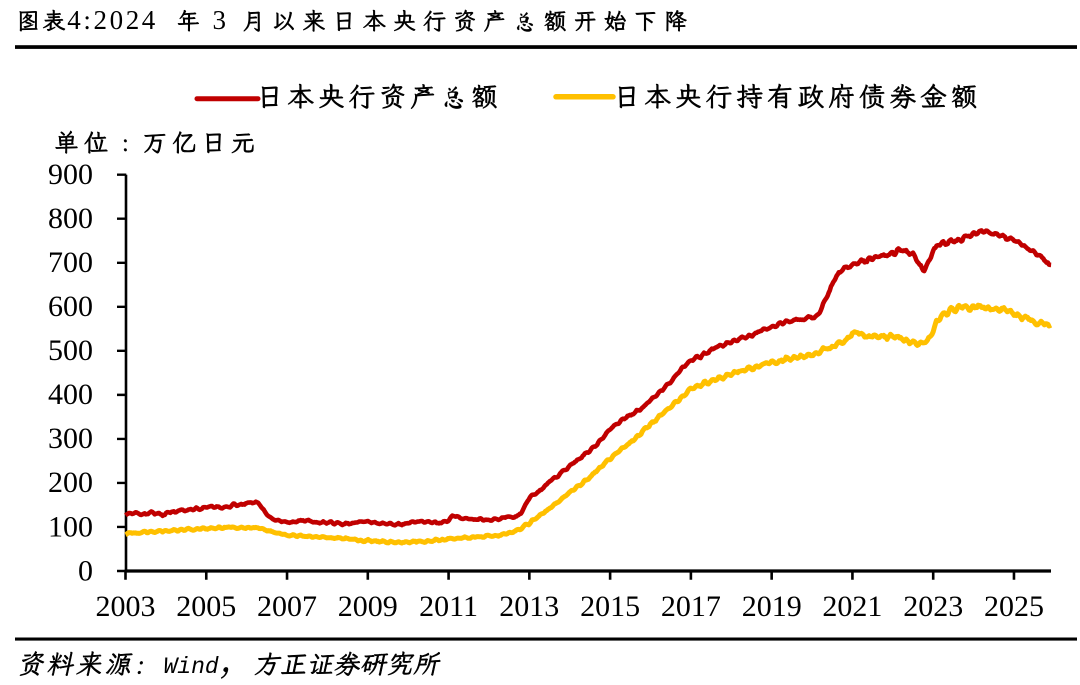 This screenshot has height=685, width=1080. Describe the element at coordinates (610, 606) in the screenshot. I see `svg-text: 2015` at that location.